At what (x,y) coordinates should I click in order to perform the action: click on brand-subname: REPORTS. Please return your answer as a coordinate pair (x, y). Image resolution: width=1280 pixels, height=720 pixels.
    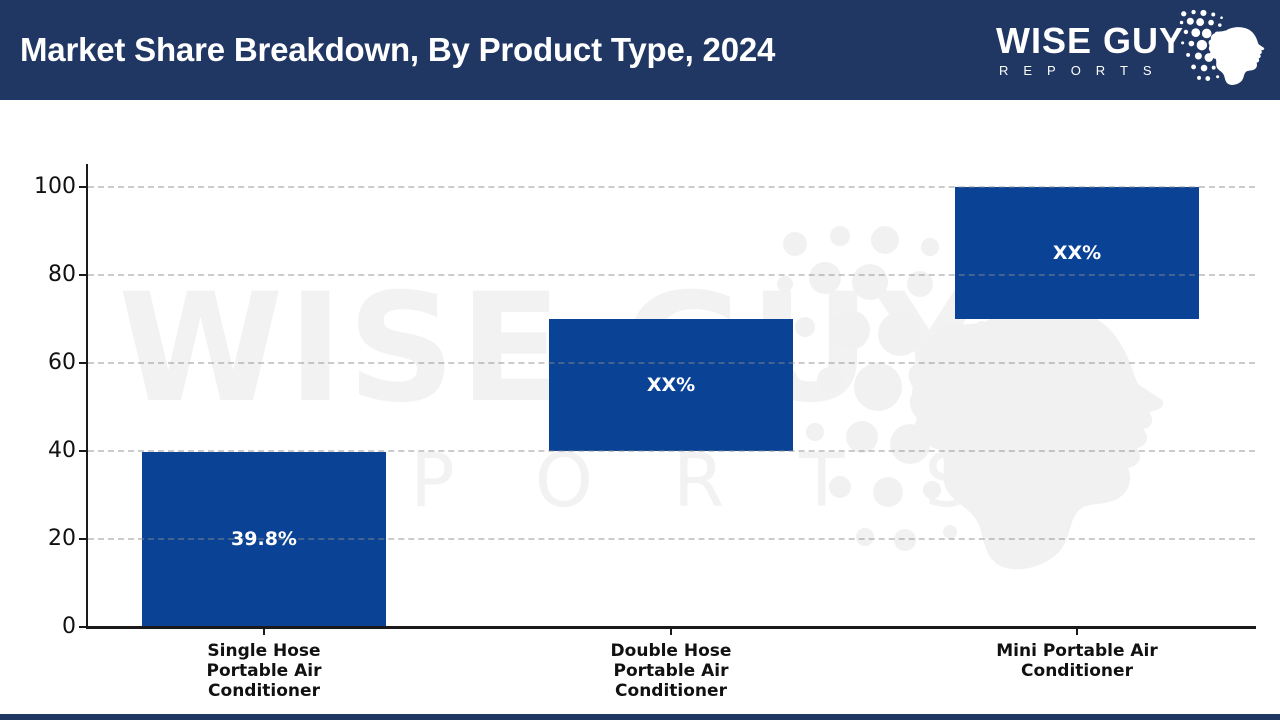
    Looking at the image, I should click on (1082, 70).